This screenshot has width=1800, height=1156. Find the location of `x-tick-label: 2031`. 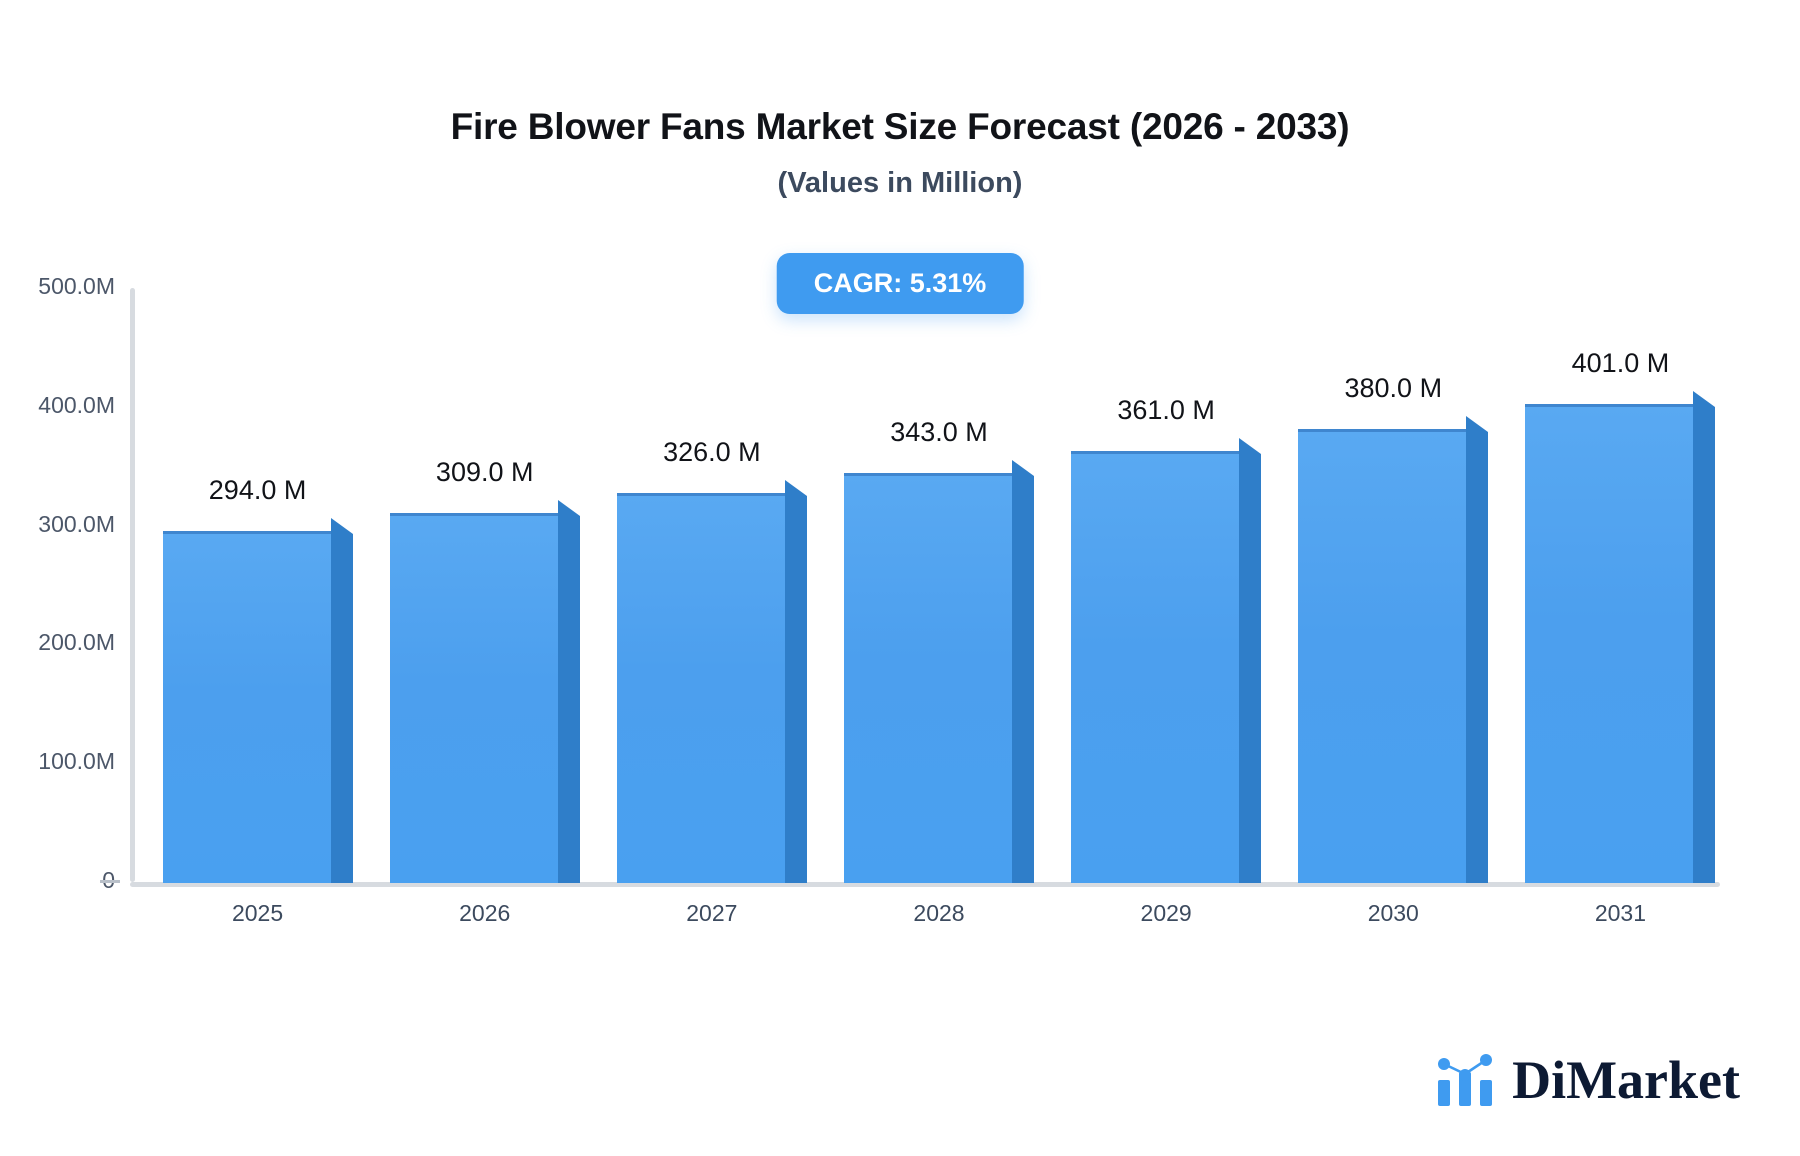

x-tick-label: 2031 is located at coordinates (1620, 913).